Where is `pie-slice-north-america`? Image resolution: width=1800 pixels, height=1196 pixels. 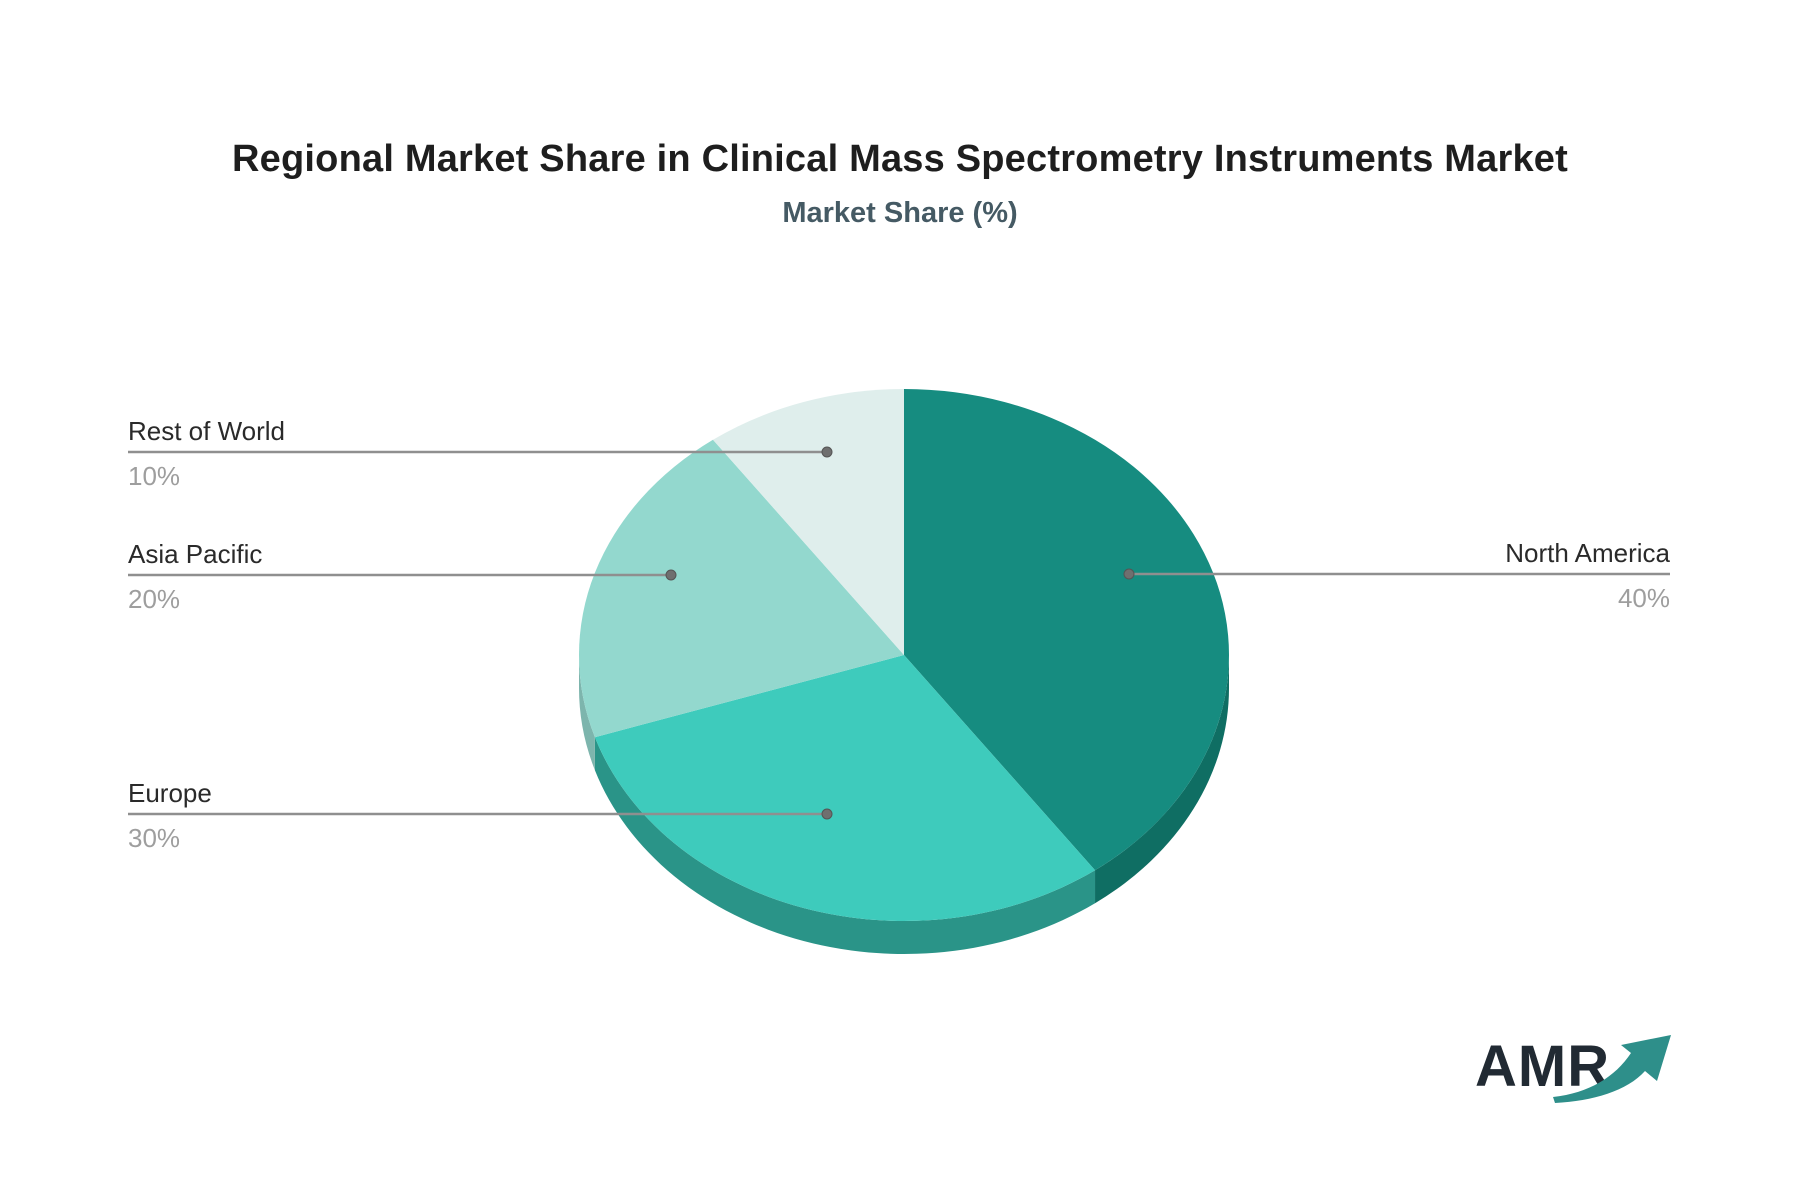 pie-slice-north-america is located at coordinates (1066, 630).